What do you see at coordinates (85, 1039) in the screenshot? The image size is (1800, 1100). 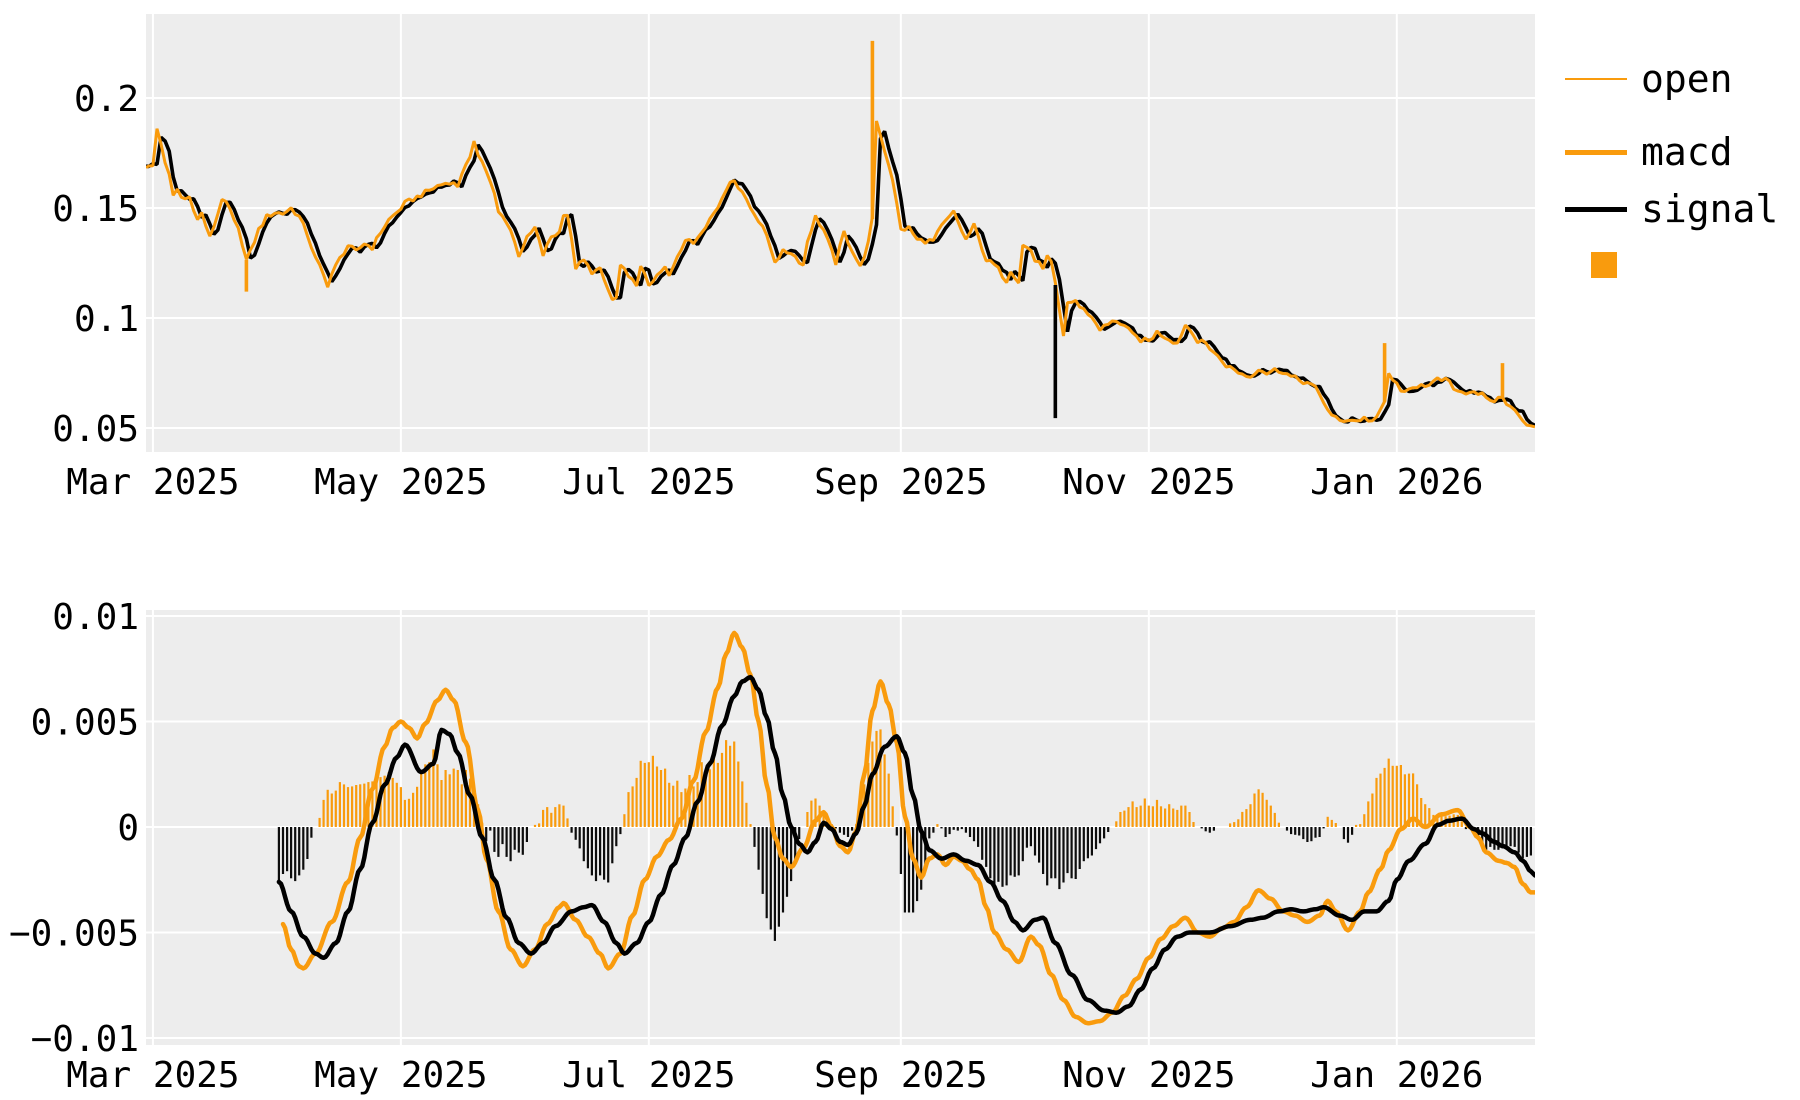 I see `macd-y-tick-label: −0.01` at bounding box center [85, 1039].